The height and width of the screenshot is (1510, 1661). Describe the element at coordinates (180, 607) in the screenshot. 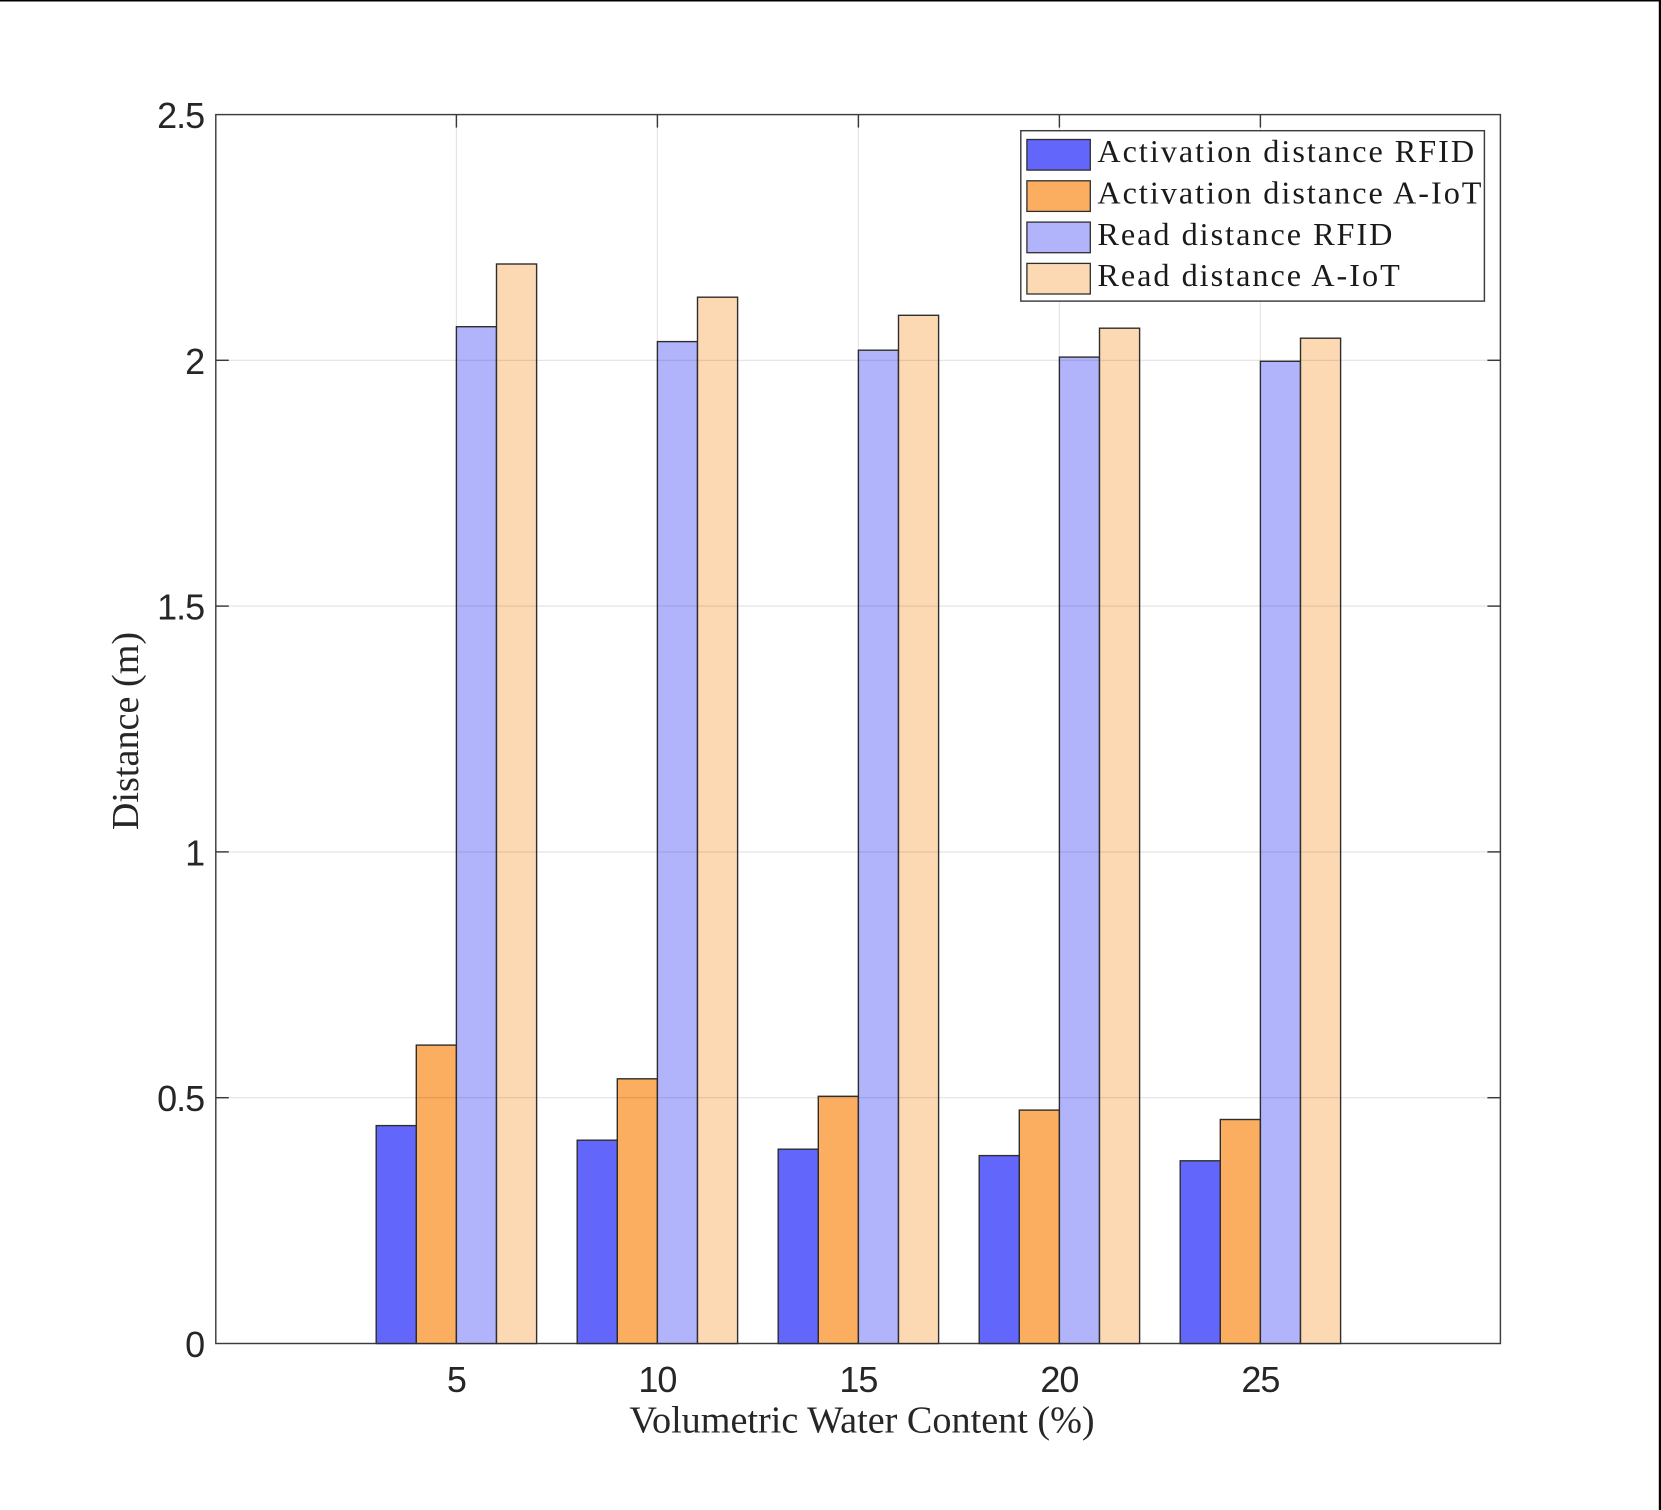

I see `svg-text: 1.5` at that location.